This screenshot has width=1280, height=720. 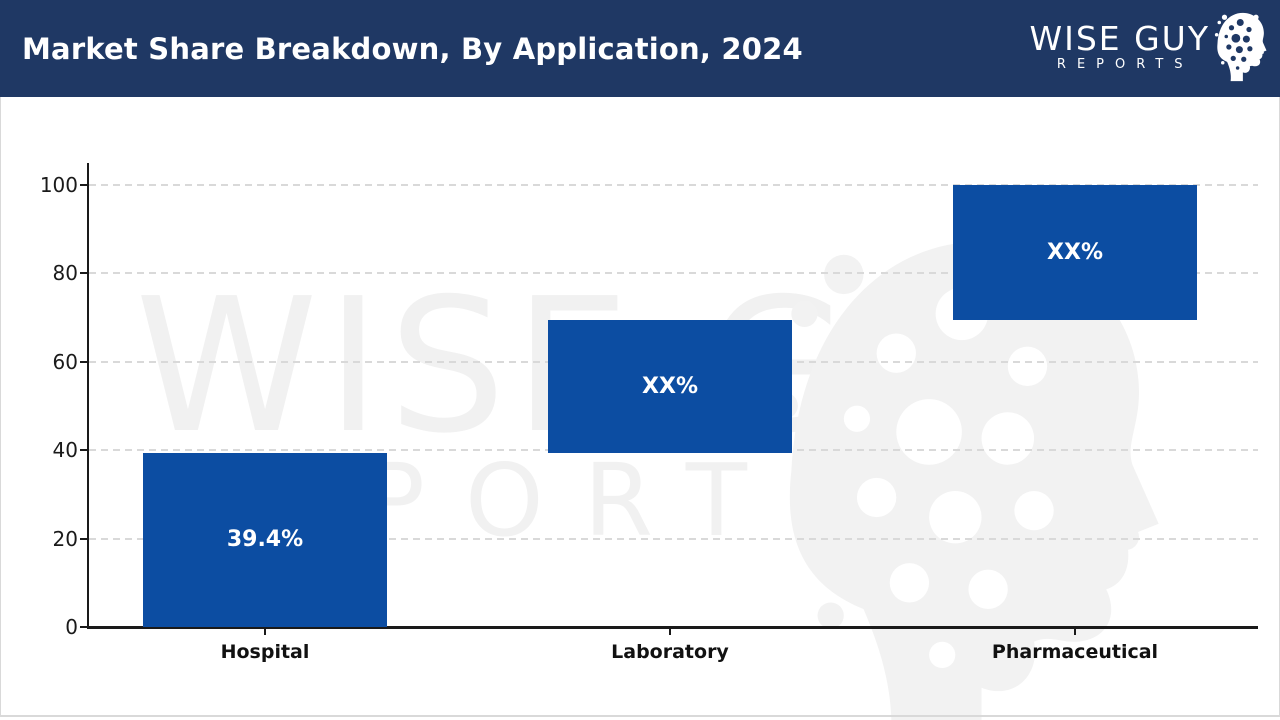 I want to click on y-tick-label: 100, so click(x=58, y=185).